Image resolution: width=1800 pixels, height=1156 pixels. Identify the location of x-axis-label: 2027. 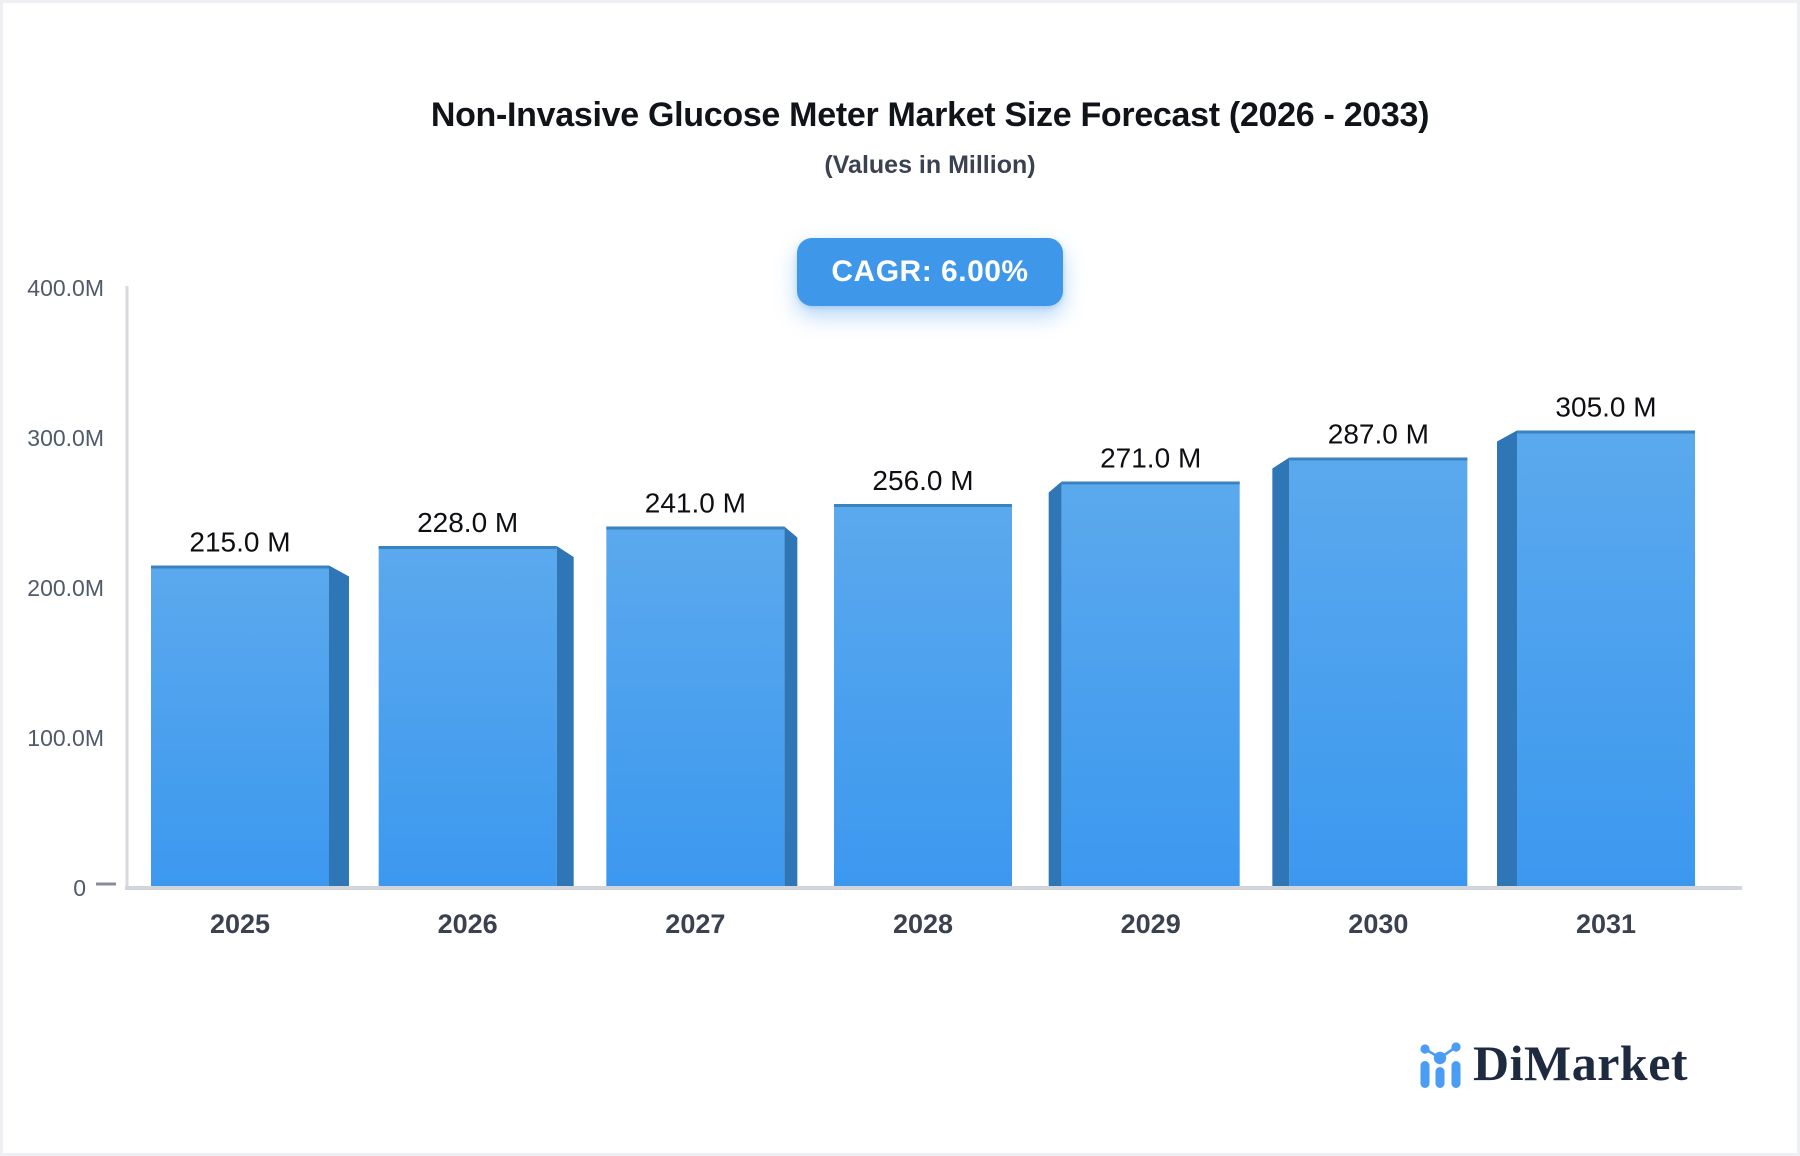
(695, 924).